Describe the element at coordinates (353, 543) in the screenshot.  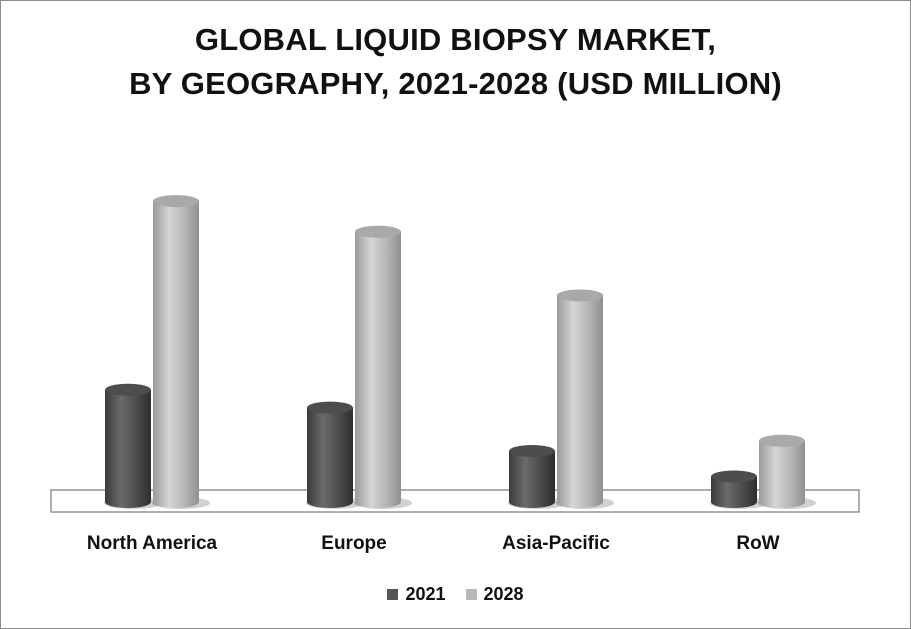
I see `category-label-europe: Europe` at that location.